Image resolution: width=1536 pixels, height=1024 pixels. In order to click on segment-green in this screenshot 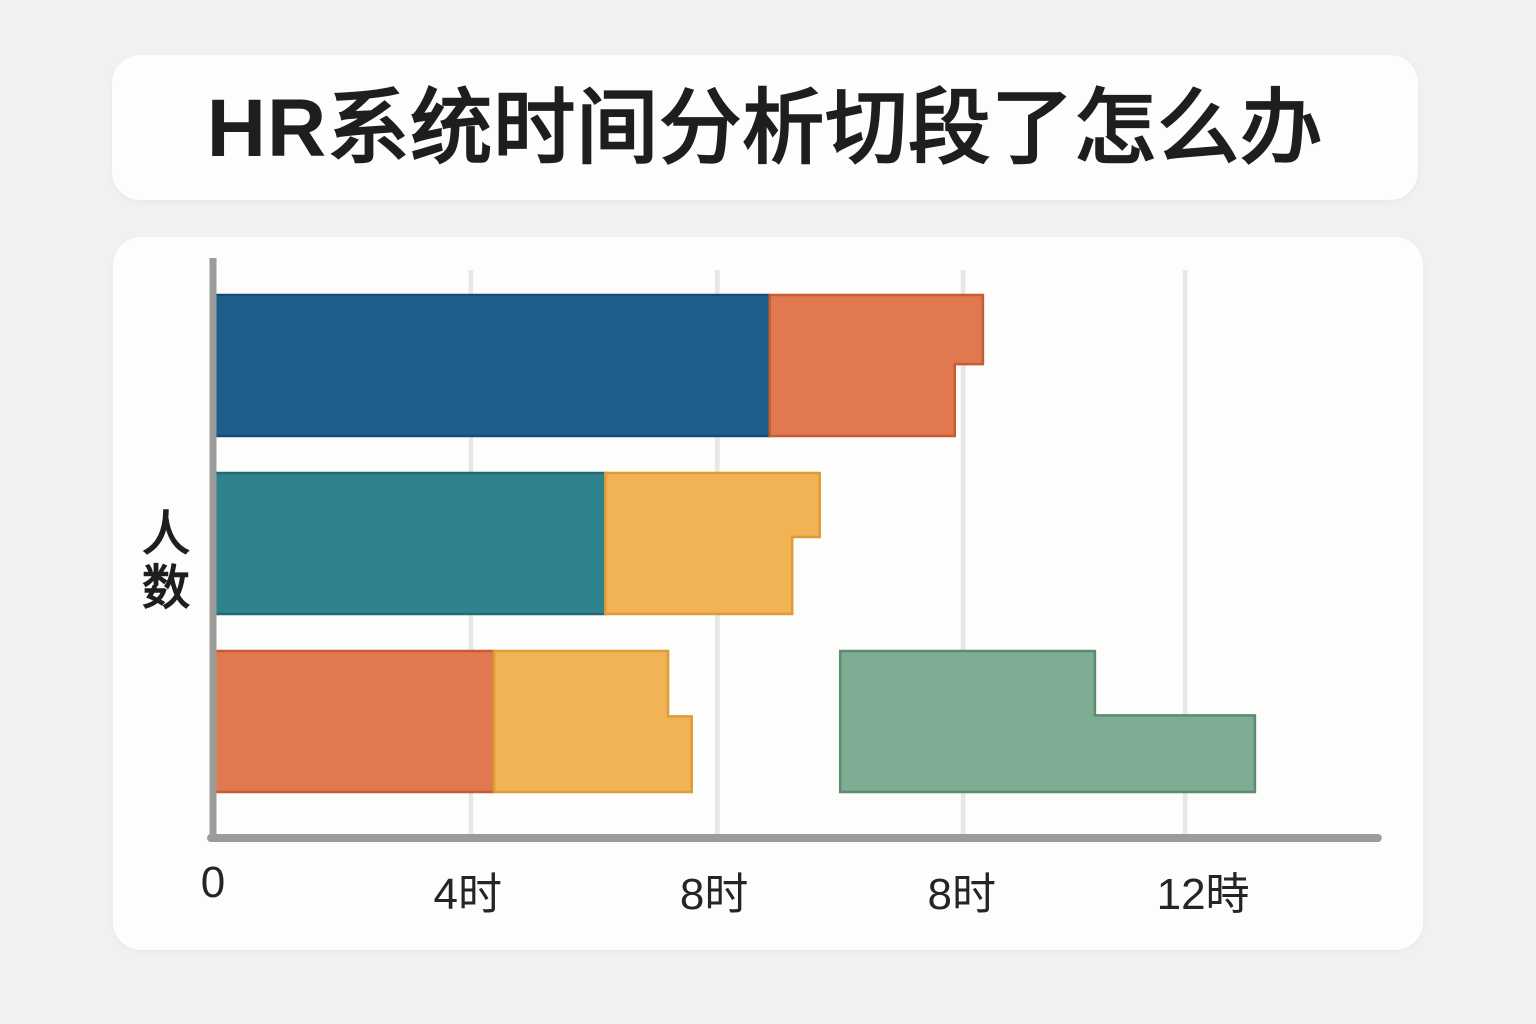, I will do `click(1047, 721)`.